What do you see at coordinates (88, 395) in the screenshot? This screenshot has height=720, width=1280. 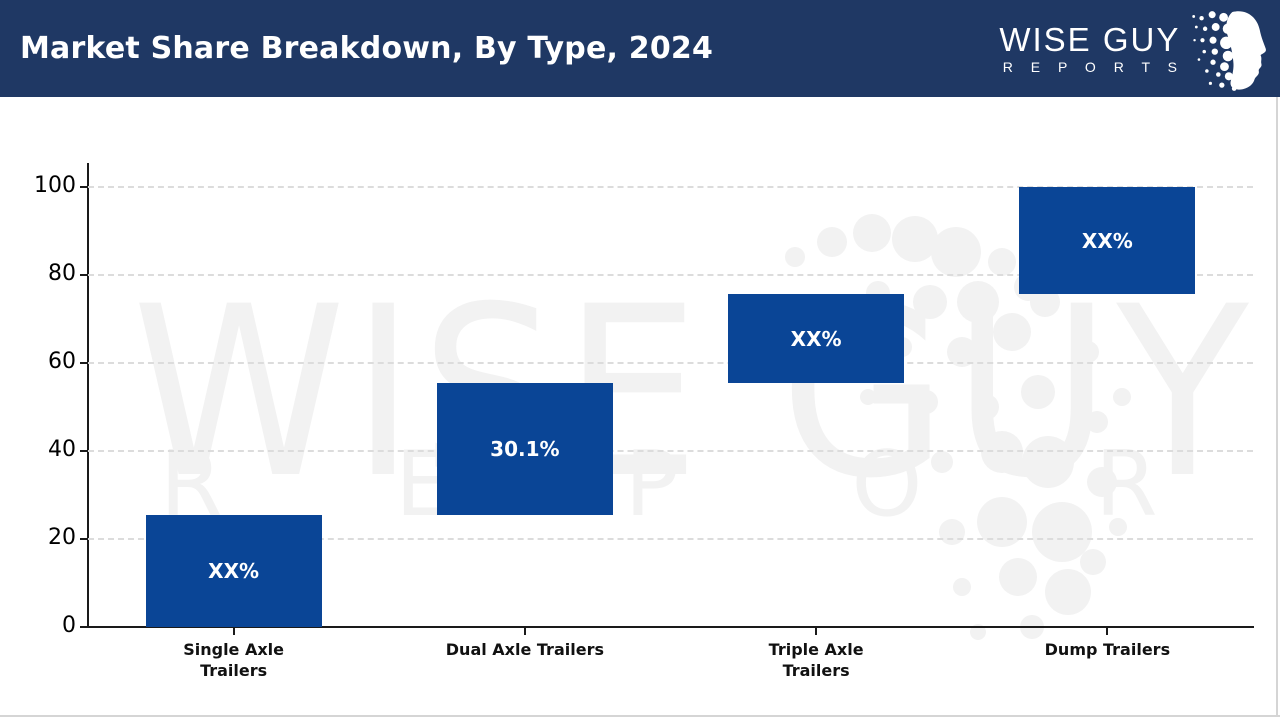 I see `y-axis-spine` at bounding box center [88, 395].